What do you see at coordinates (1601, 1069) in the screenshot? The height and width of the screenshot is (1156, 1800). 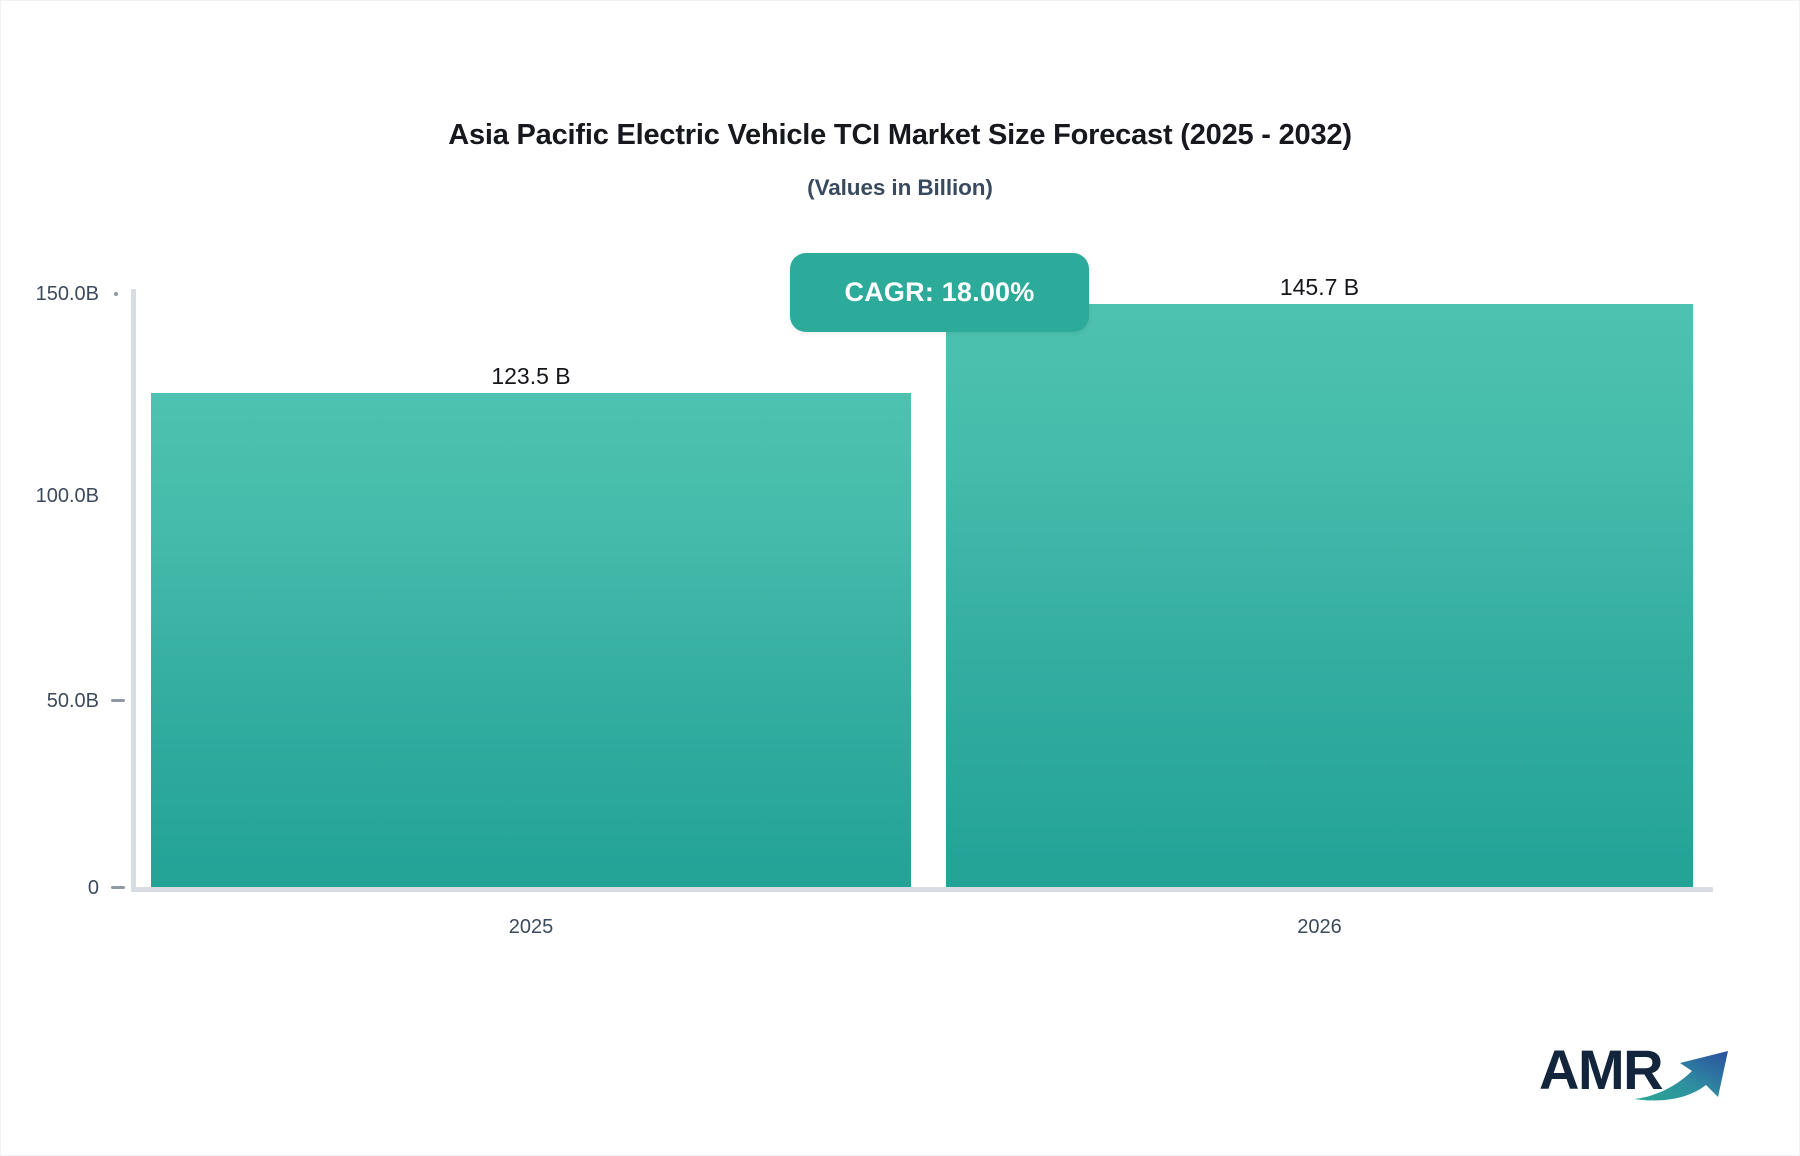 I see `amr-logo-text: AMR` at bounding box center [1601, 1069].